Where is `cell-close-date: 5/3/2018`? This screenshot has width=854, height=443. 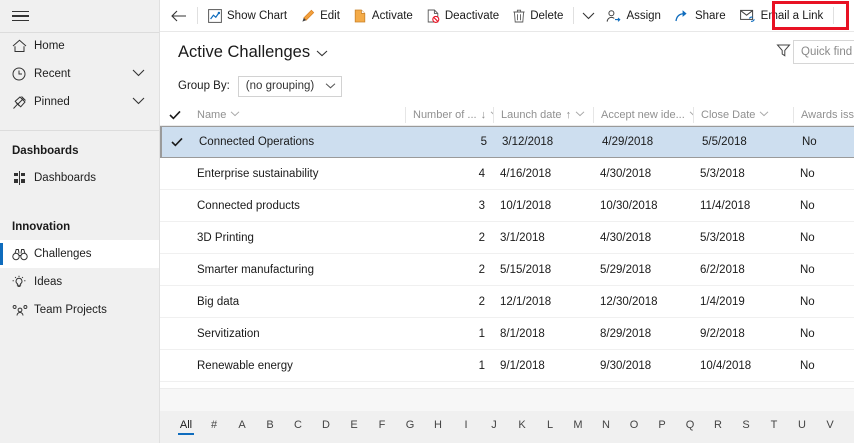
cell-close-date: 5/3/2018 is located at coordinates (722, 237).